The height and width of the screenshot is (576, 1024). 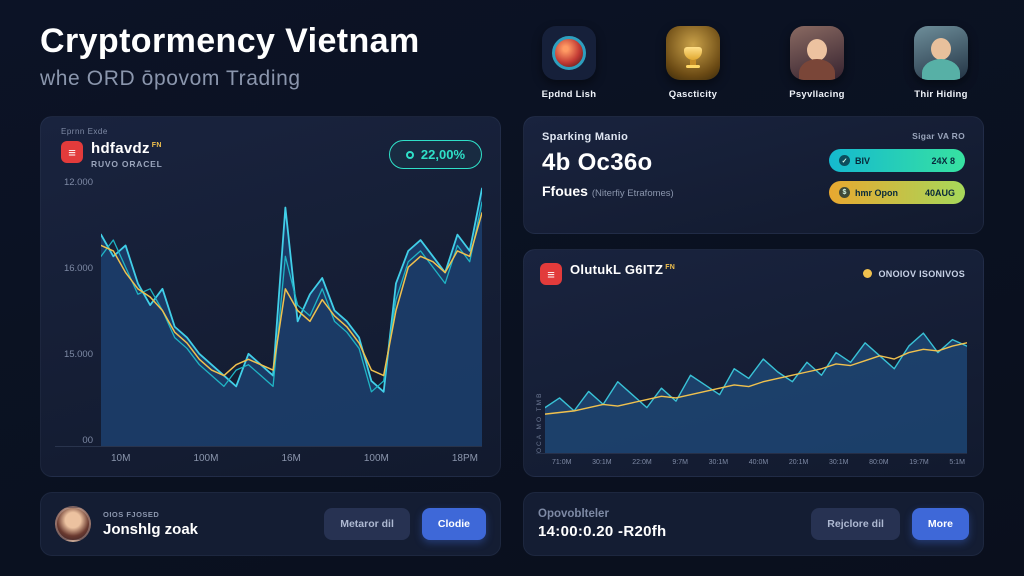 I want to click on volume-card-header: ≡ OlutukL G6ITZ FN ONOIOV ISONIVOS, so click(x=752, y=273).